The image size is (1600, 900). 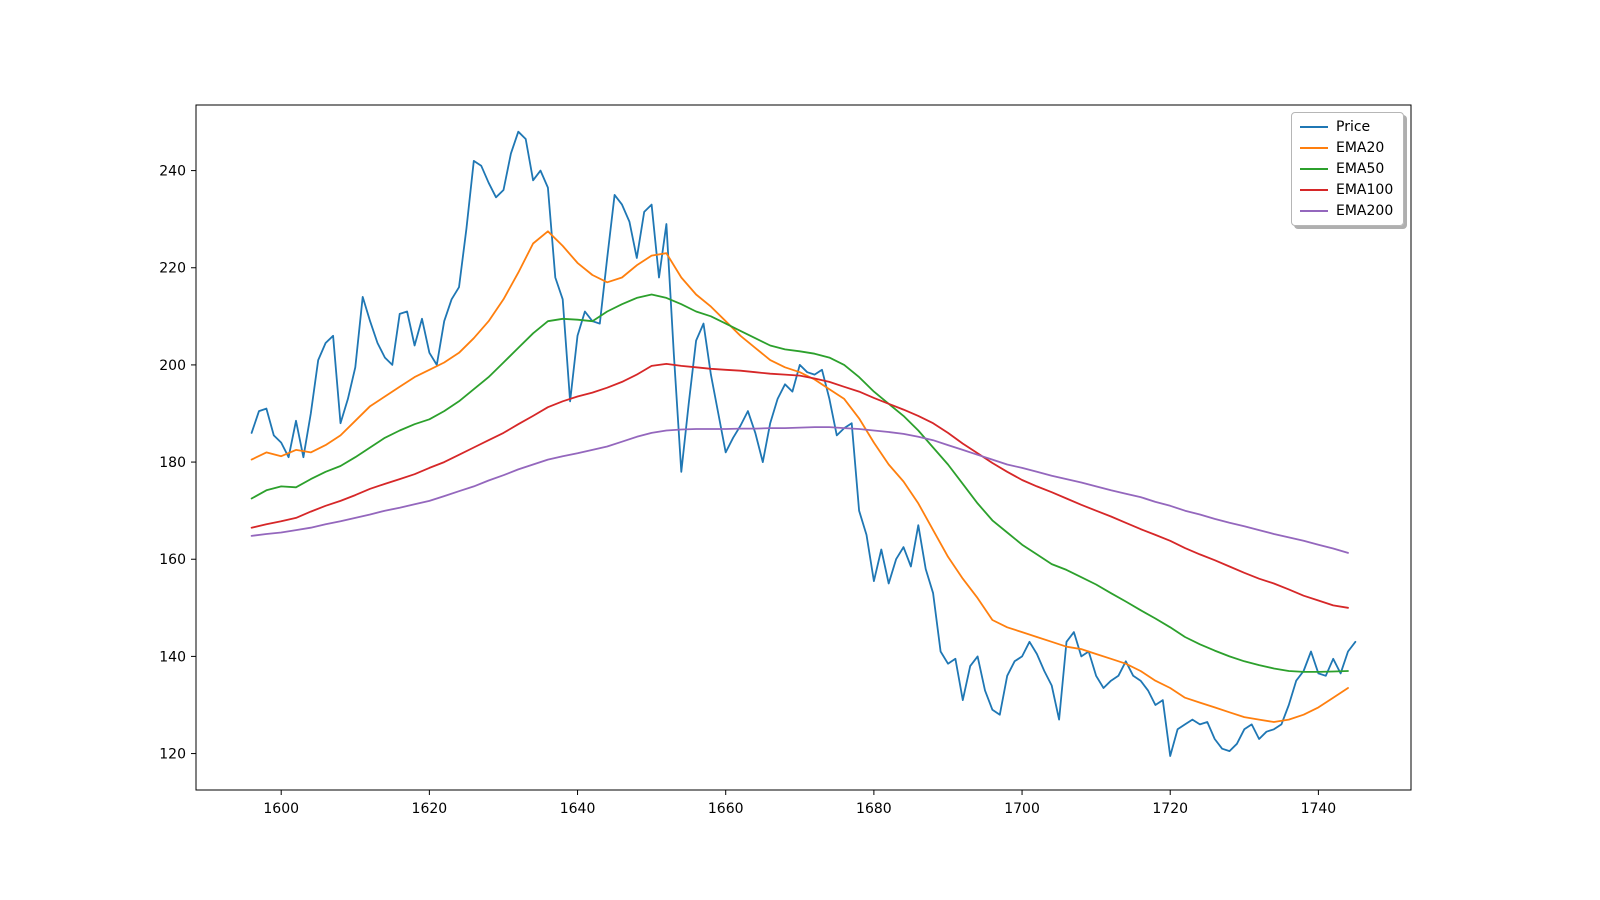 What do you see at coordinates (1360, 148) in the screenshot?
I see `legend-label: EMA20` at bounding box center [1360, 148].